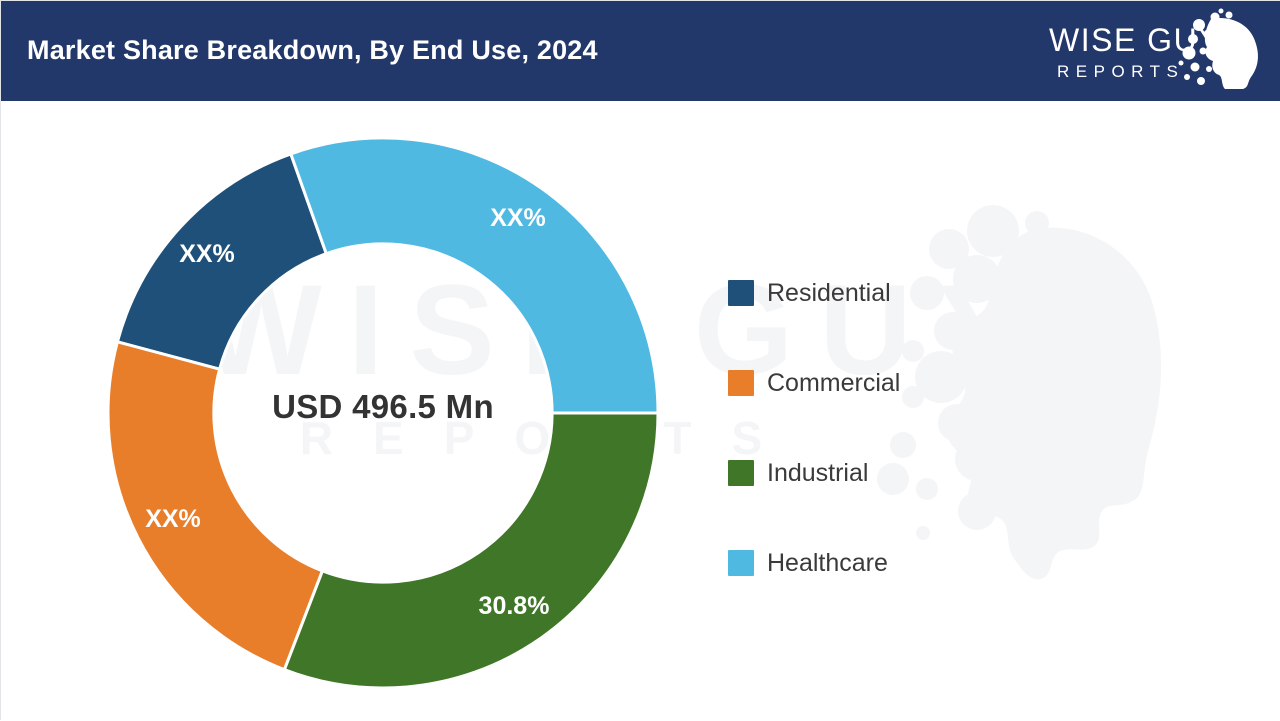  I want to click on slice-industrial, so click(471, 550).